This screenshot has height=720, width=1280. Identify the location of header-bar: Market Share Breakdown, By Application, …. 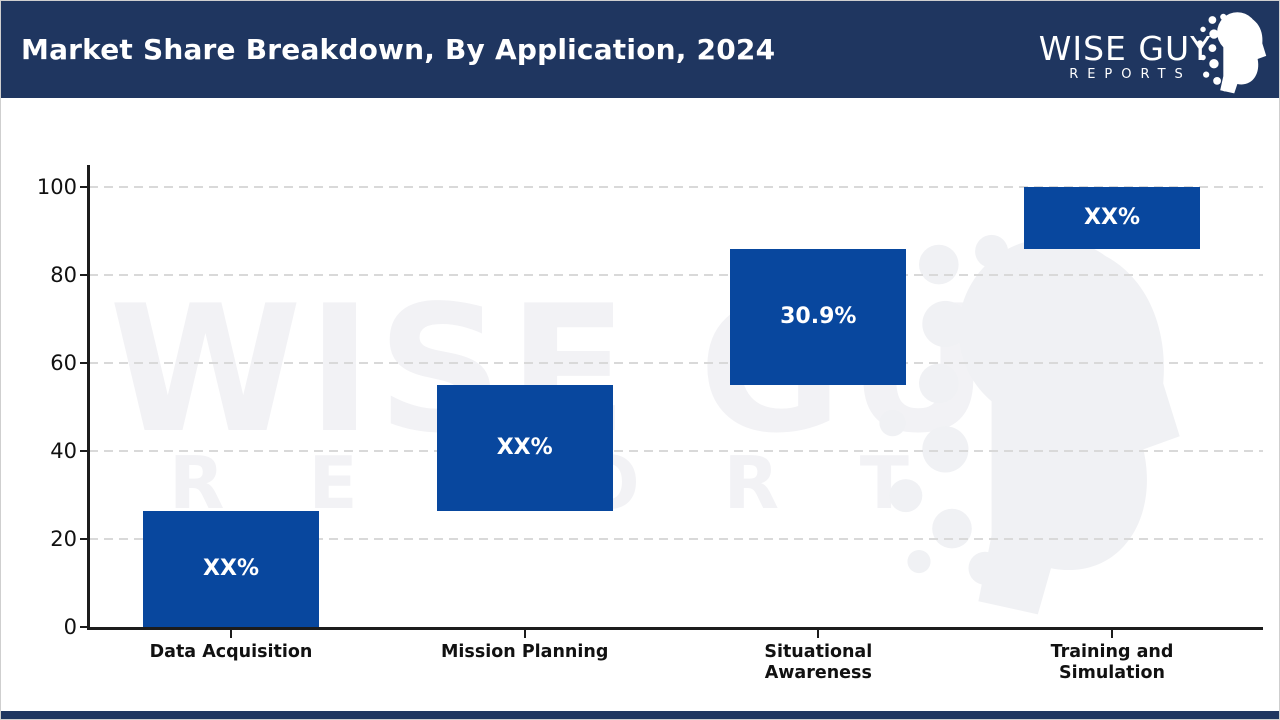
(640, 49).